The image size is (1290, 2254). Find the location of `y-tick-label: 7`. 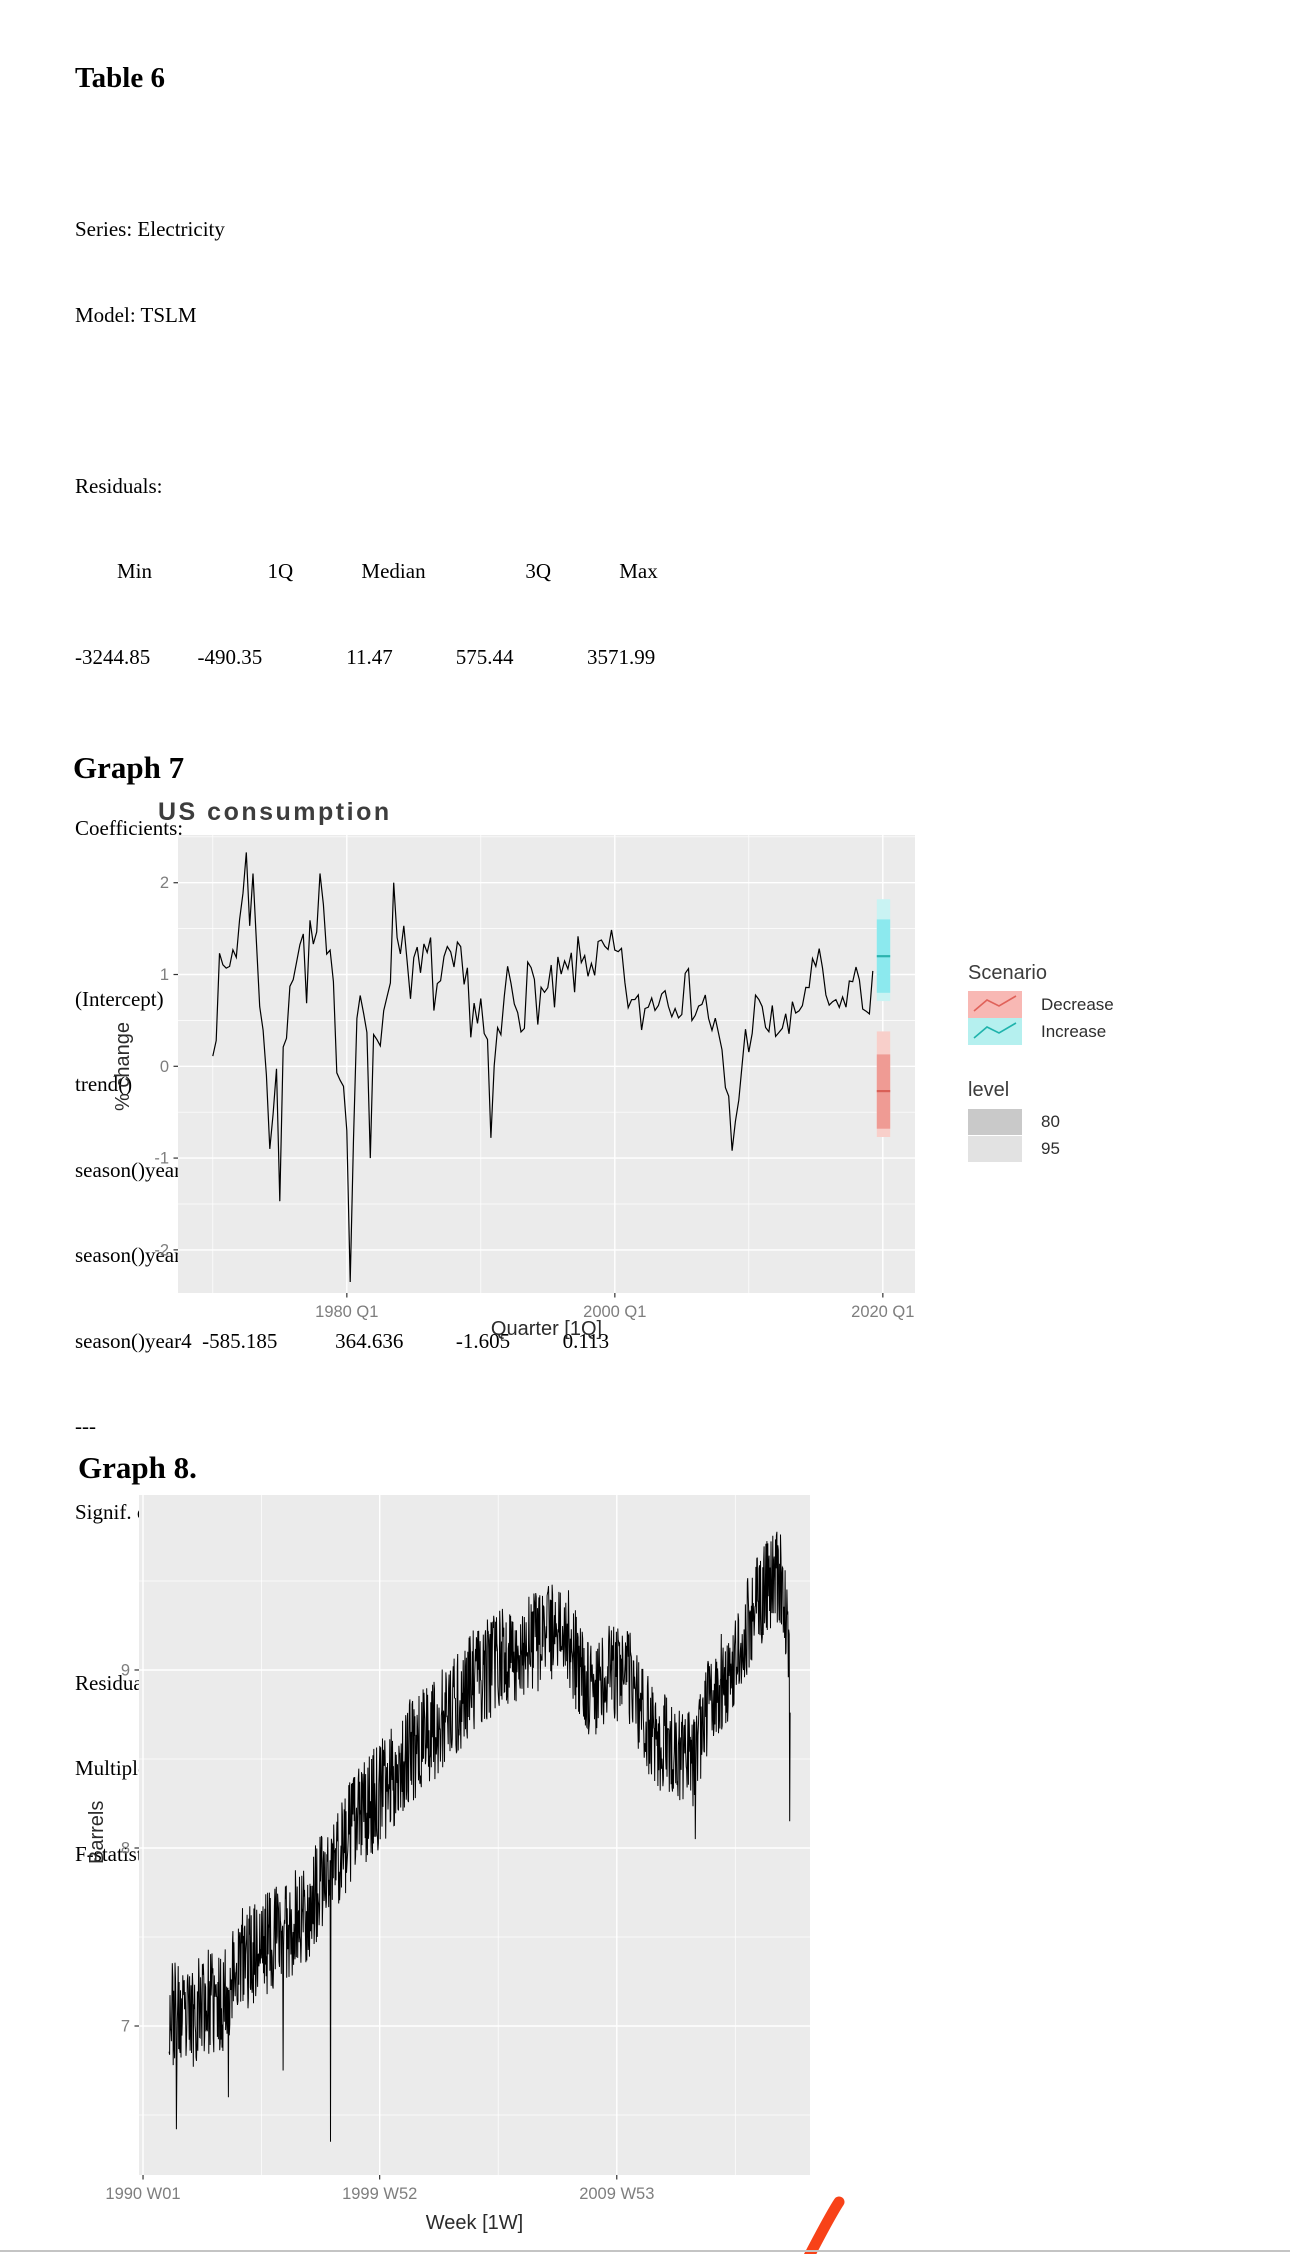

y-tick-label: 7 is located at coordinates (125, 2027).